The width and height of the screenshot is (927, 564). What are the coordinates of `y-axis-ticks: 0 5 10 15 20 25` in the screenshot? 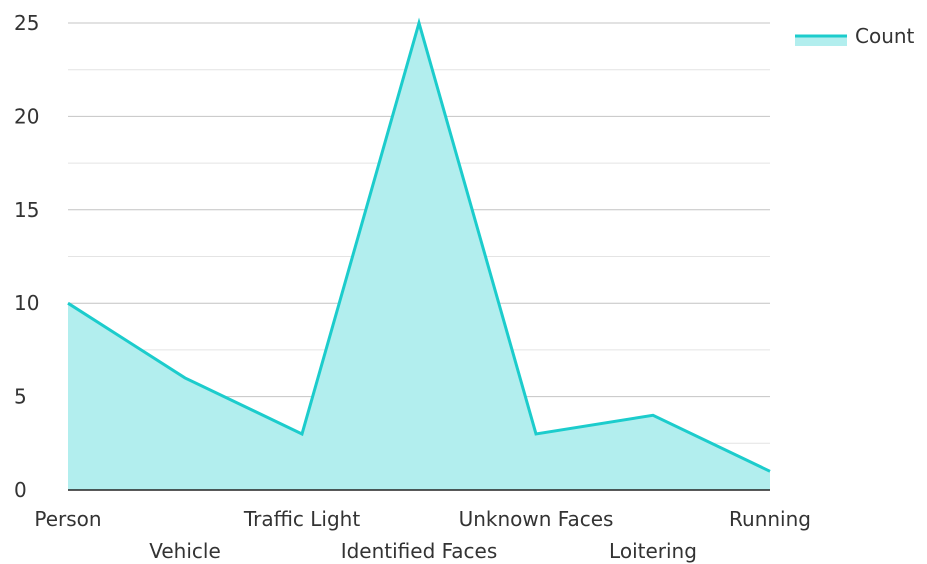 It's located at (26, 256).